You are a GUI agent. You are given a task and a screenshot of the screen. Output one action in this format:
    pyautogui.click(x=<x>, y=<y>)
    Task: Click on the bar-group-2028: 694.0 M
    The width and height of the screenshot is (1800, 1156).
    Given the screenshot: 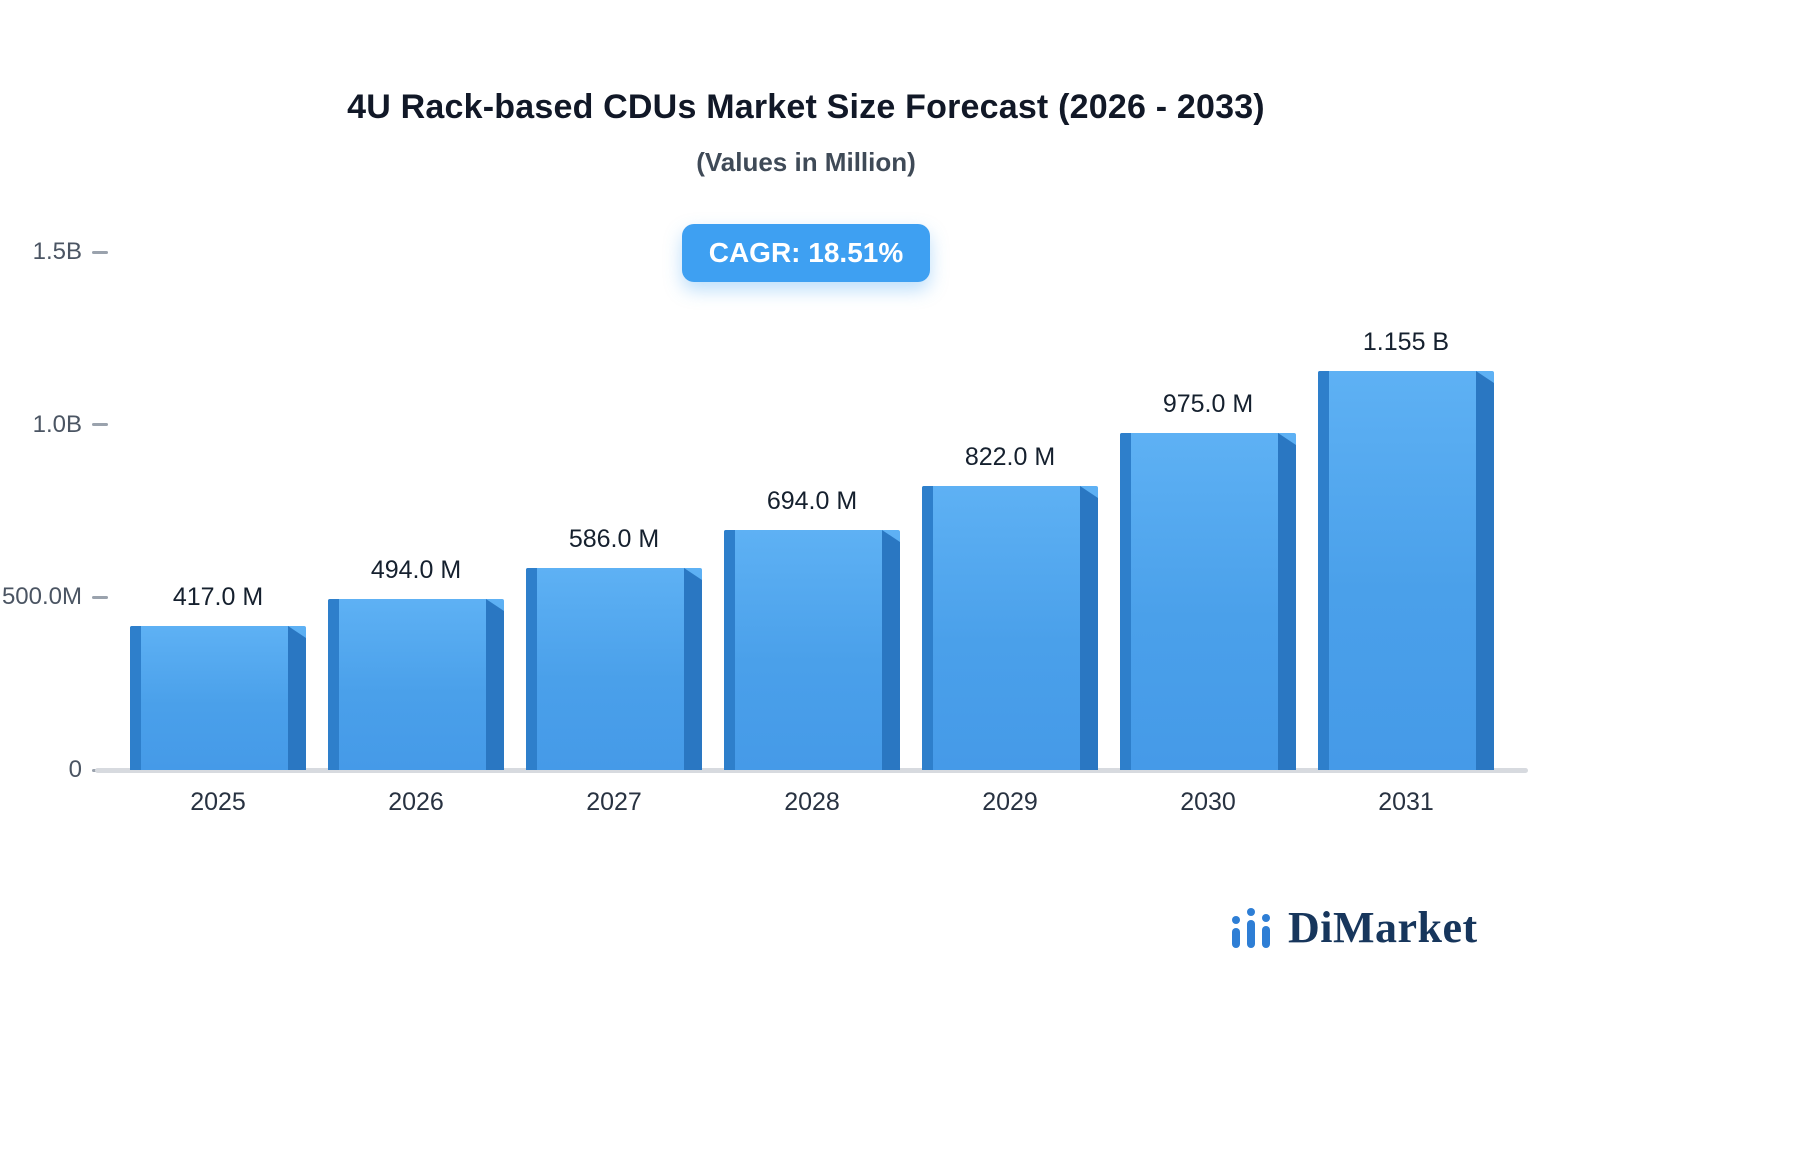 What is the action you would take?
    pyautogui.click(x=812, y=511)
    